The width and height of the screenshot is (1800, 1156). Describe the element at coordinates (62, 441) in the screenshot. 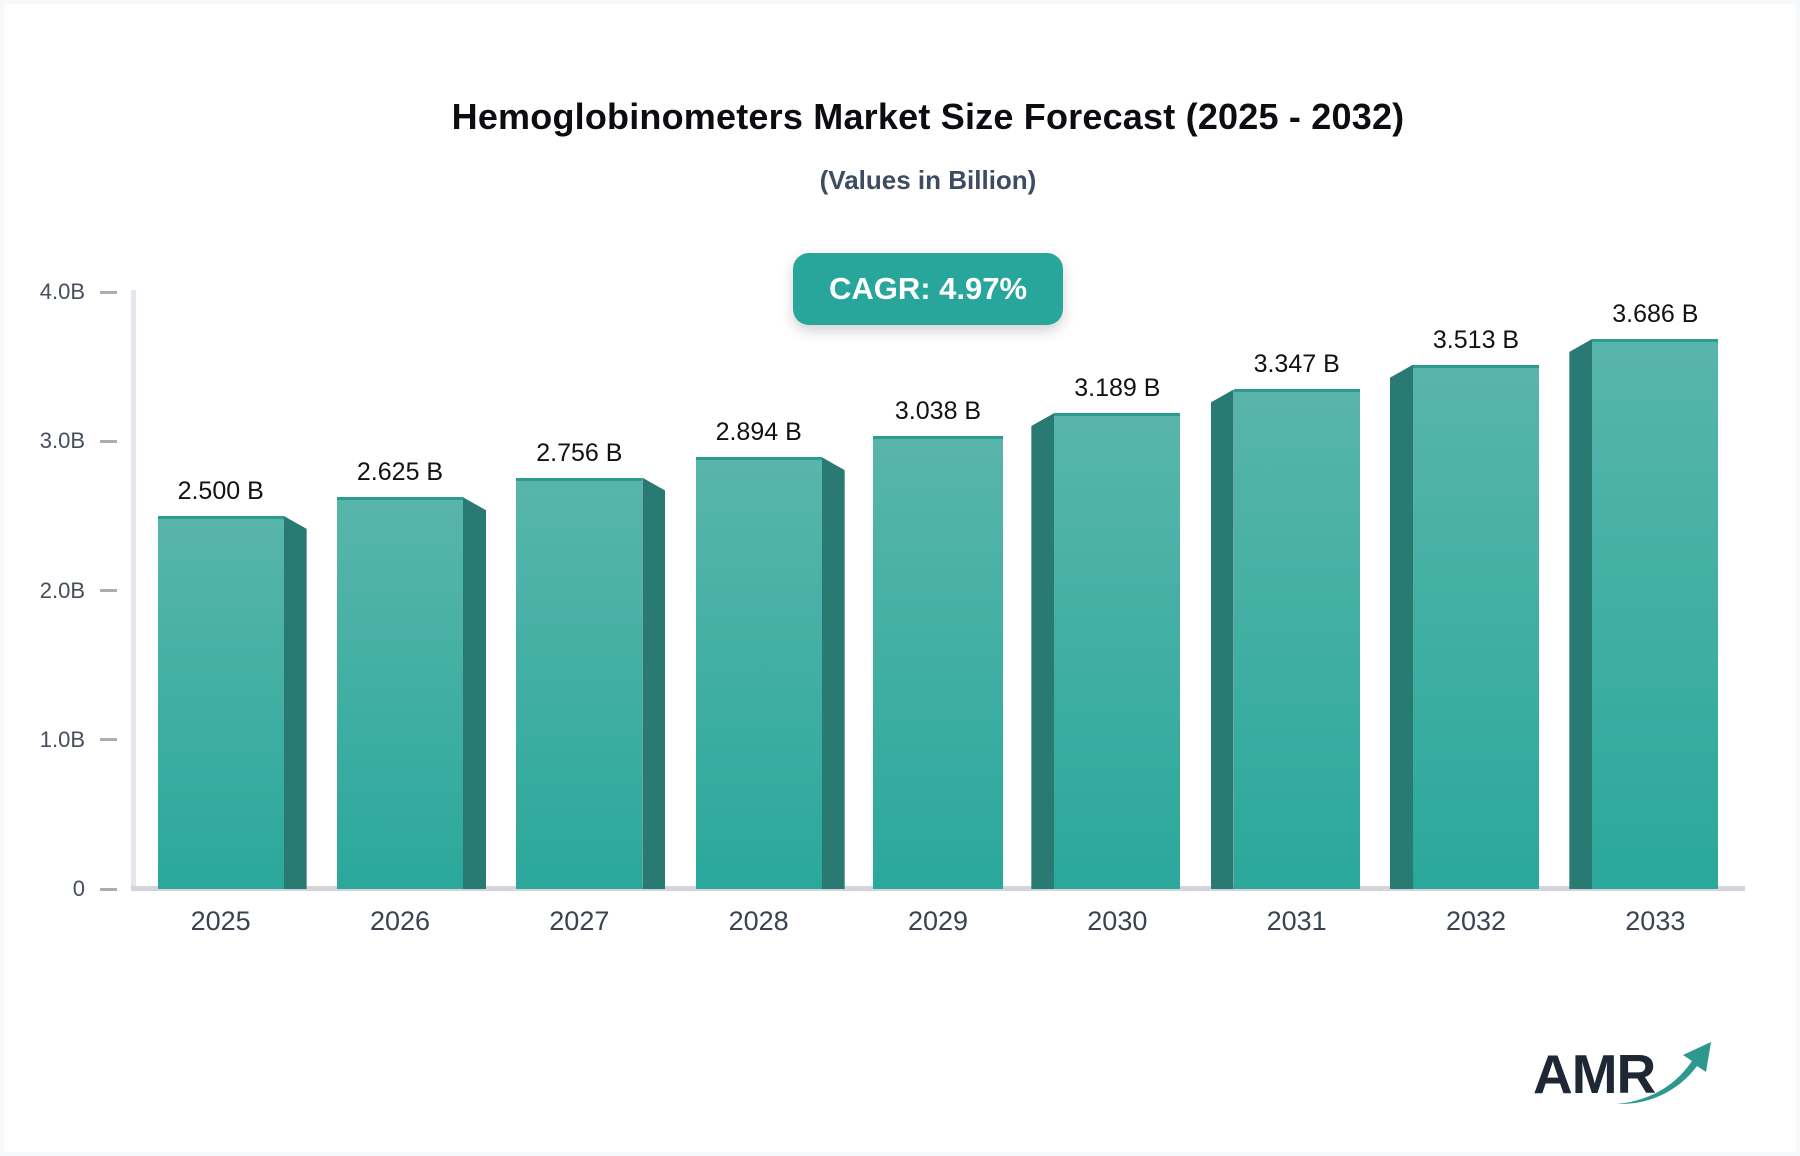

I see `y-tick-label: 3.0B` at that location.